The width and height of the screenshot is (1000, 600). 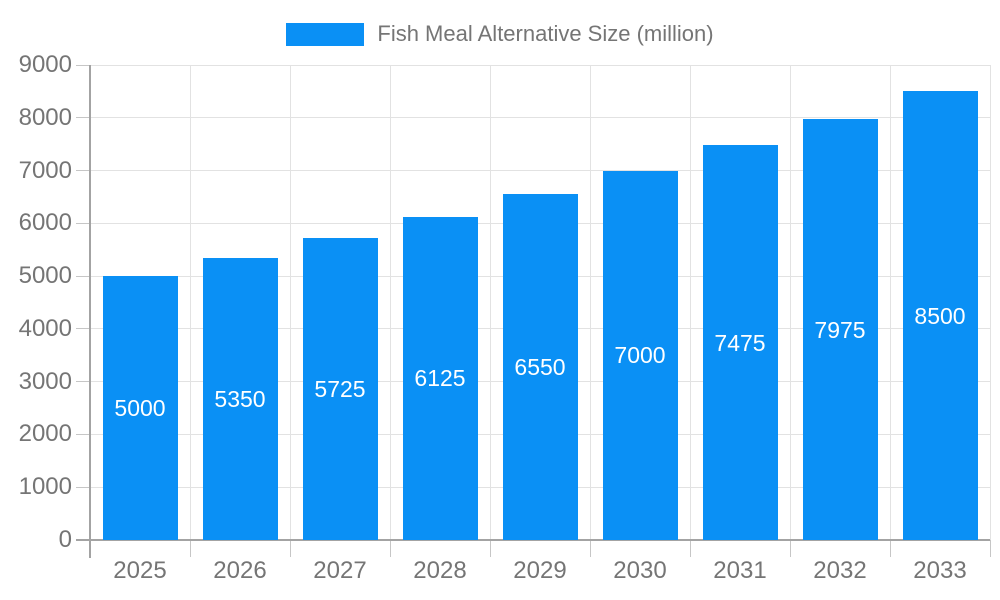 What do you see at coordinates (90, 311) in the screenshot?
I see `y-axis-line` at bounding box center [90, 311].